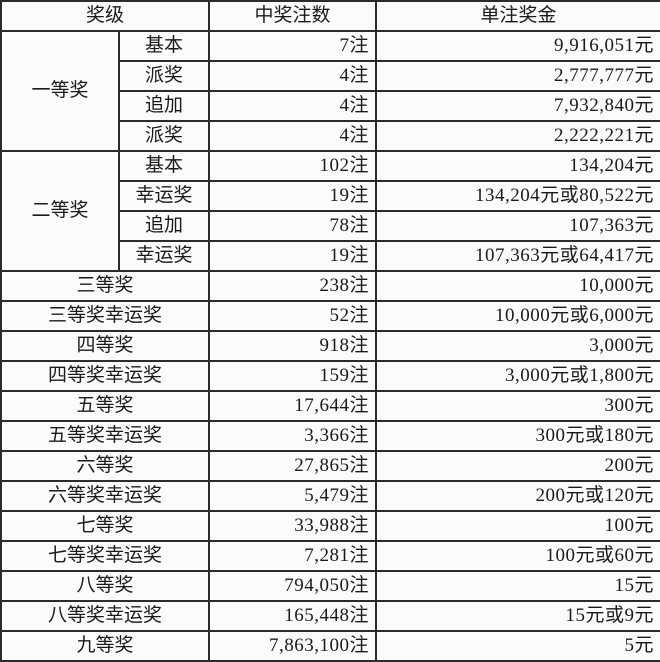 Image resolution: width=660 pixels, height=662 pixels. Describe the element at coordinates (517, 286) in the screenshot. I see `prize-amount: 10,000元` at that location.